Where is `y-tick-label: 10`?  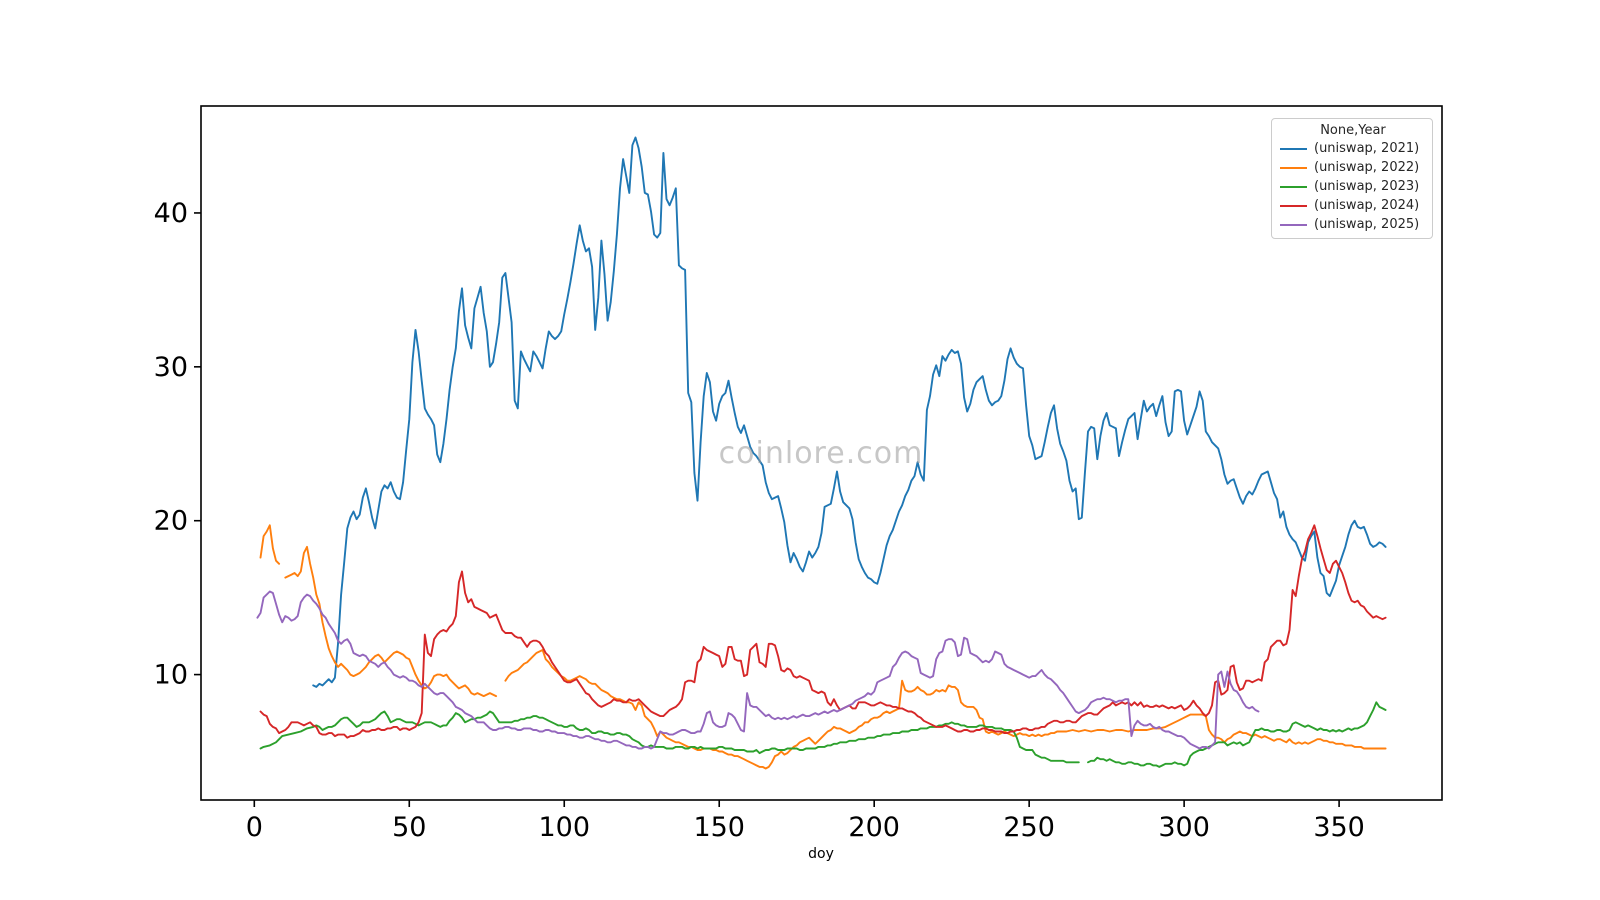 y-tick-label: 10 is located at coordinates (171, 675).